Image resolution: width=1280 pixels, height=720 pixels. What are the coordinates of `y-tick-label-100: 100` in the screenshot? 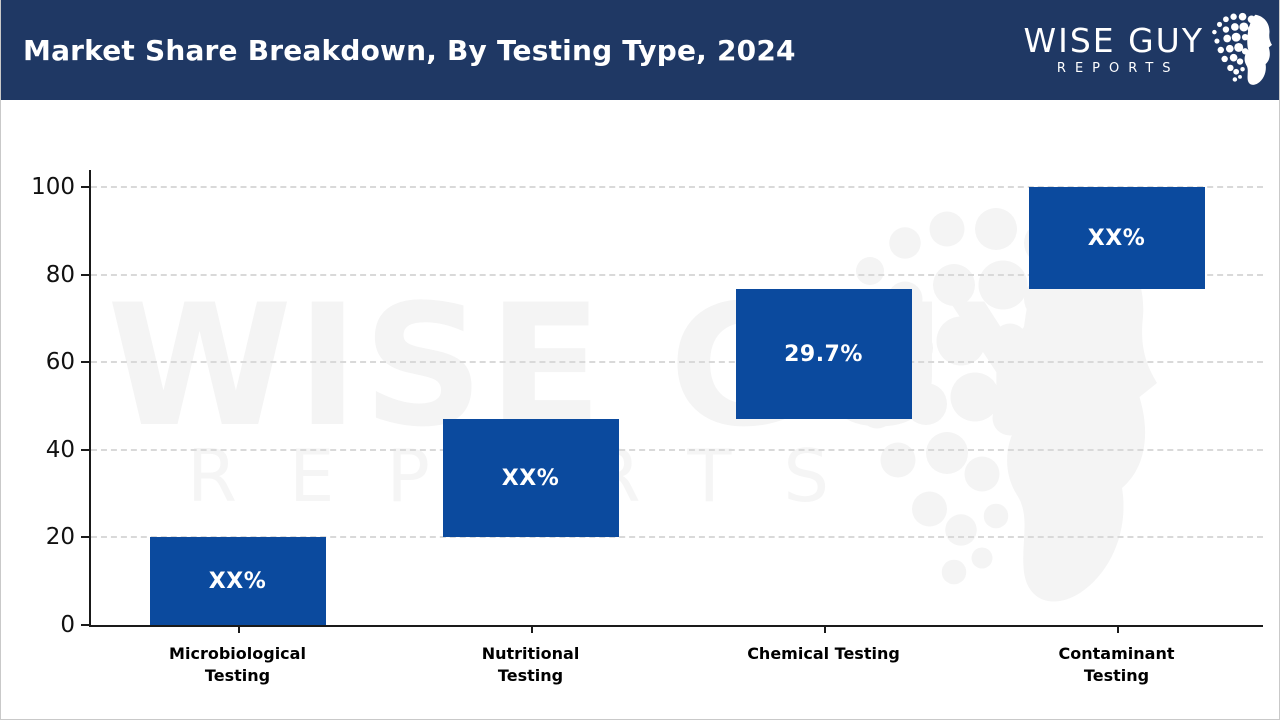 It's located at (53, 187).